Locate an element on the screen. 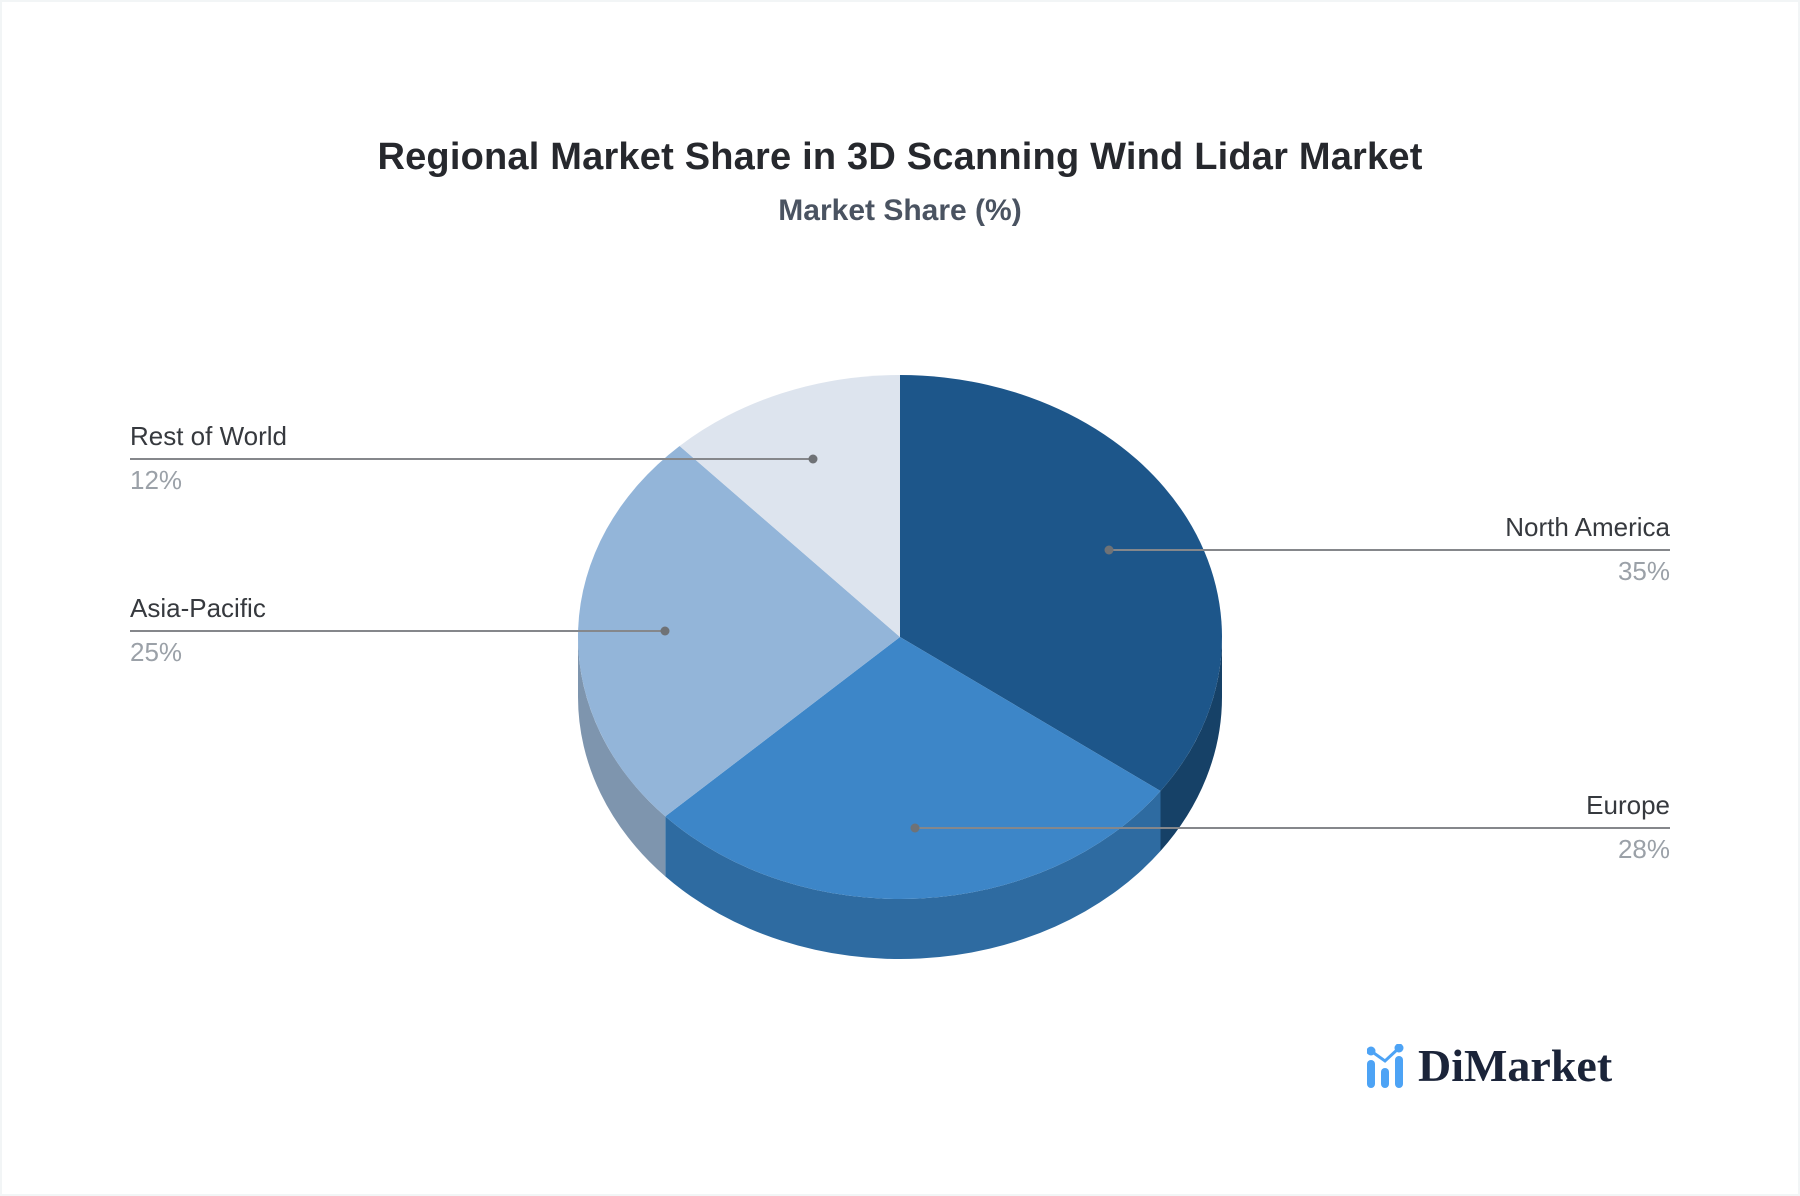 This screenshot has height=1196, width=1800. leader-dot-north-america is located at coordinates (1109, 550).